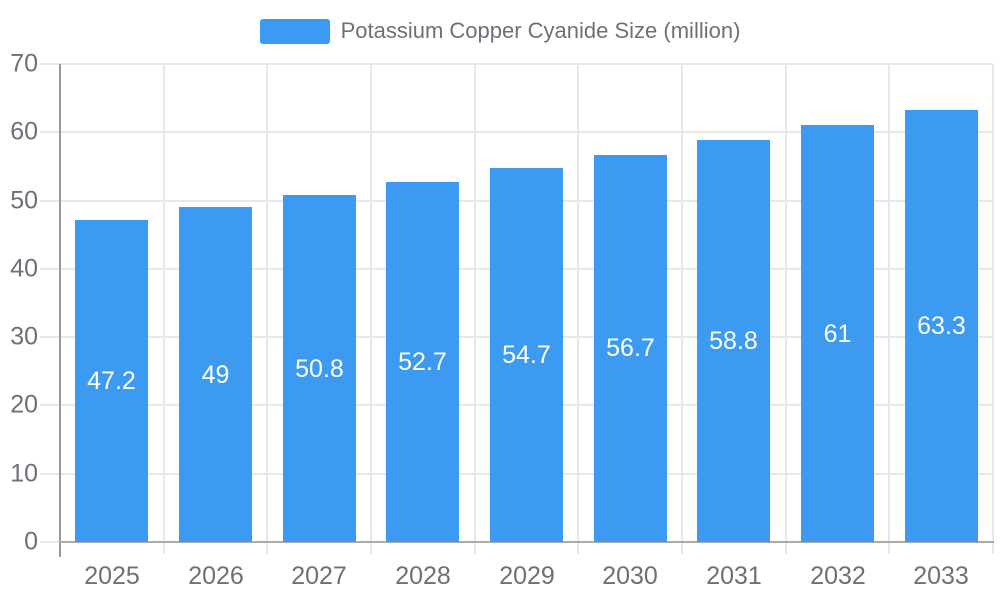 This screenshot has width=1000, height=600. I want to click on x-axis-line, so click(526, 542).